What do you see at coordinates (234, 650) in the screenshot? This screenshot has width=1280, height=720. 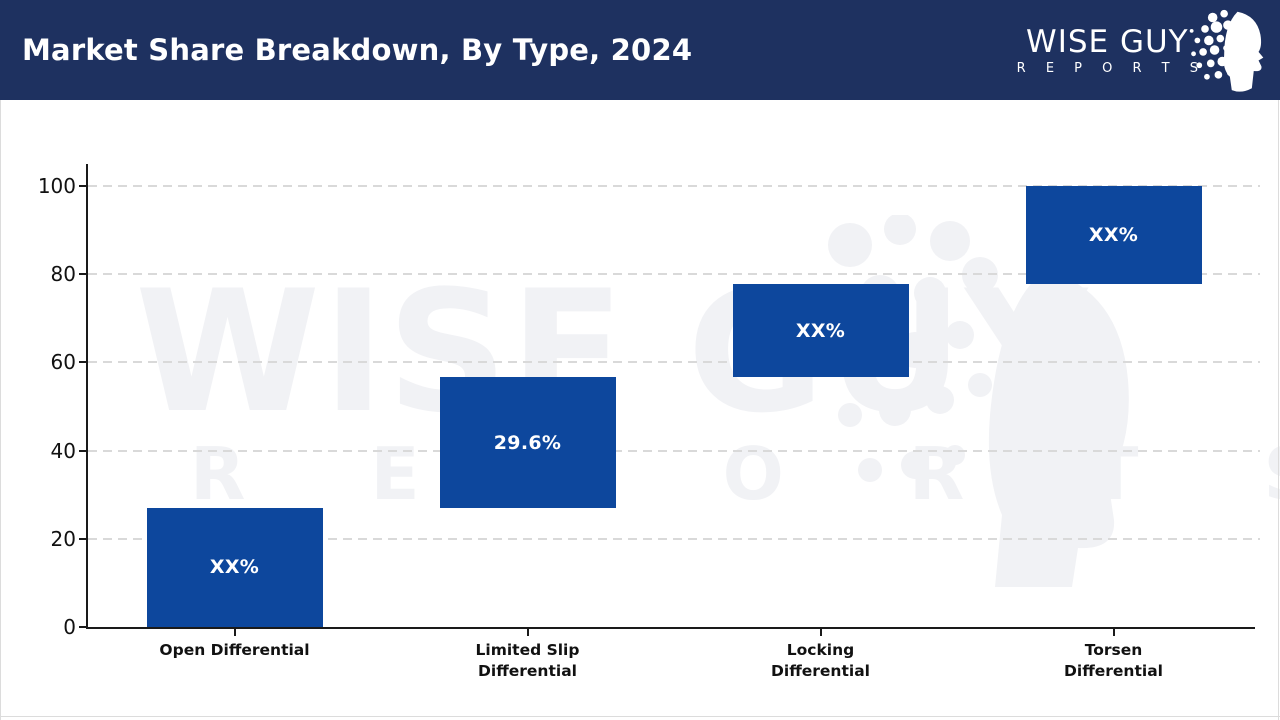 I see `category-label: Open Differential` at bounding box center [234, 650].